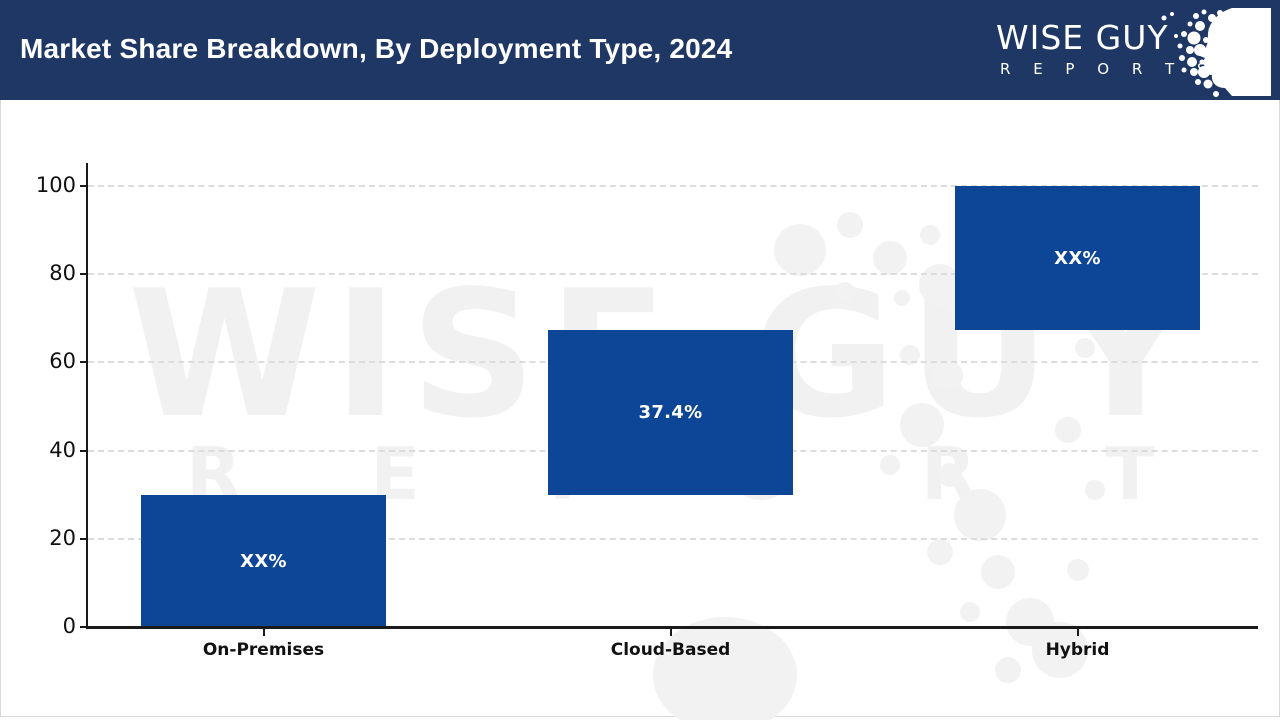 The width and height of the screenshot is (1280, 720). What do you see at coordinates (62, 449) in the screenshot?
I see `y-tick-label: 40` at bounding box center [62, 449].